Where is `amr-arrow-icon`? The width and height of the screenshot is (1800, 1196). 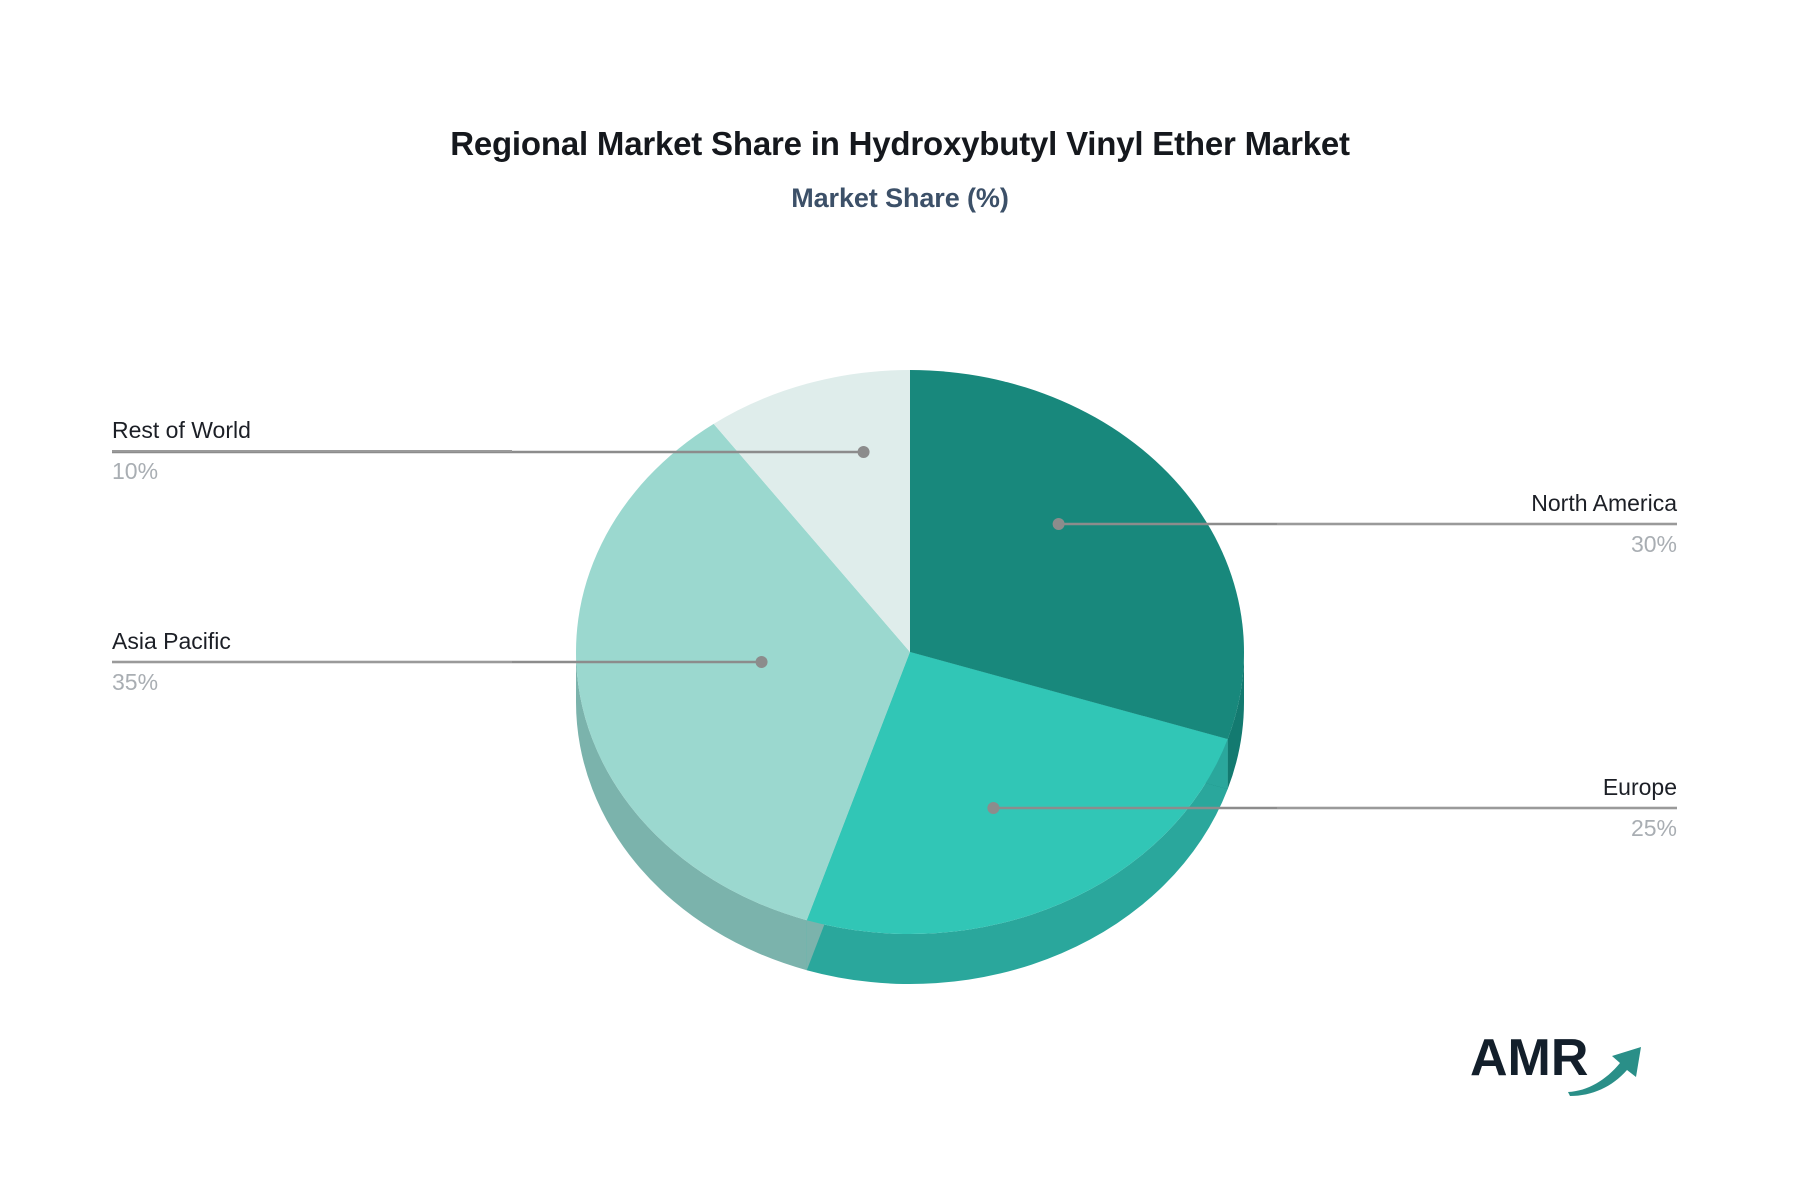 amr-arrow-icon is located at coordinates (1604, 1071).